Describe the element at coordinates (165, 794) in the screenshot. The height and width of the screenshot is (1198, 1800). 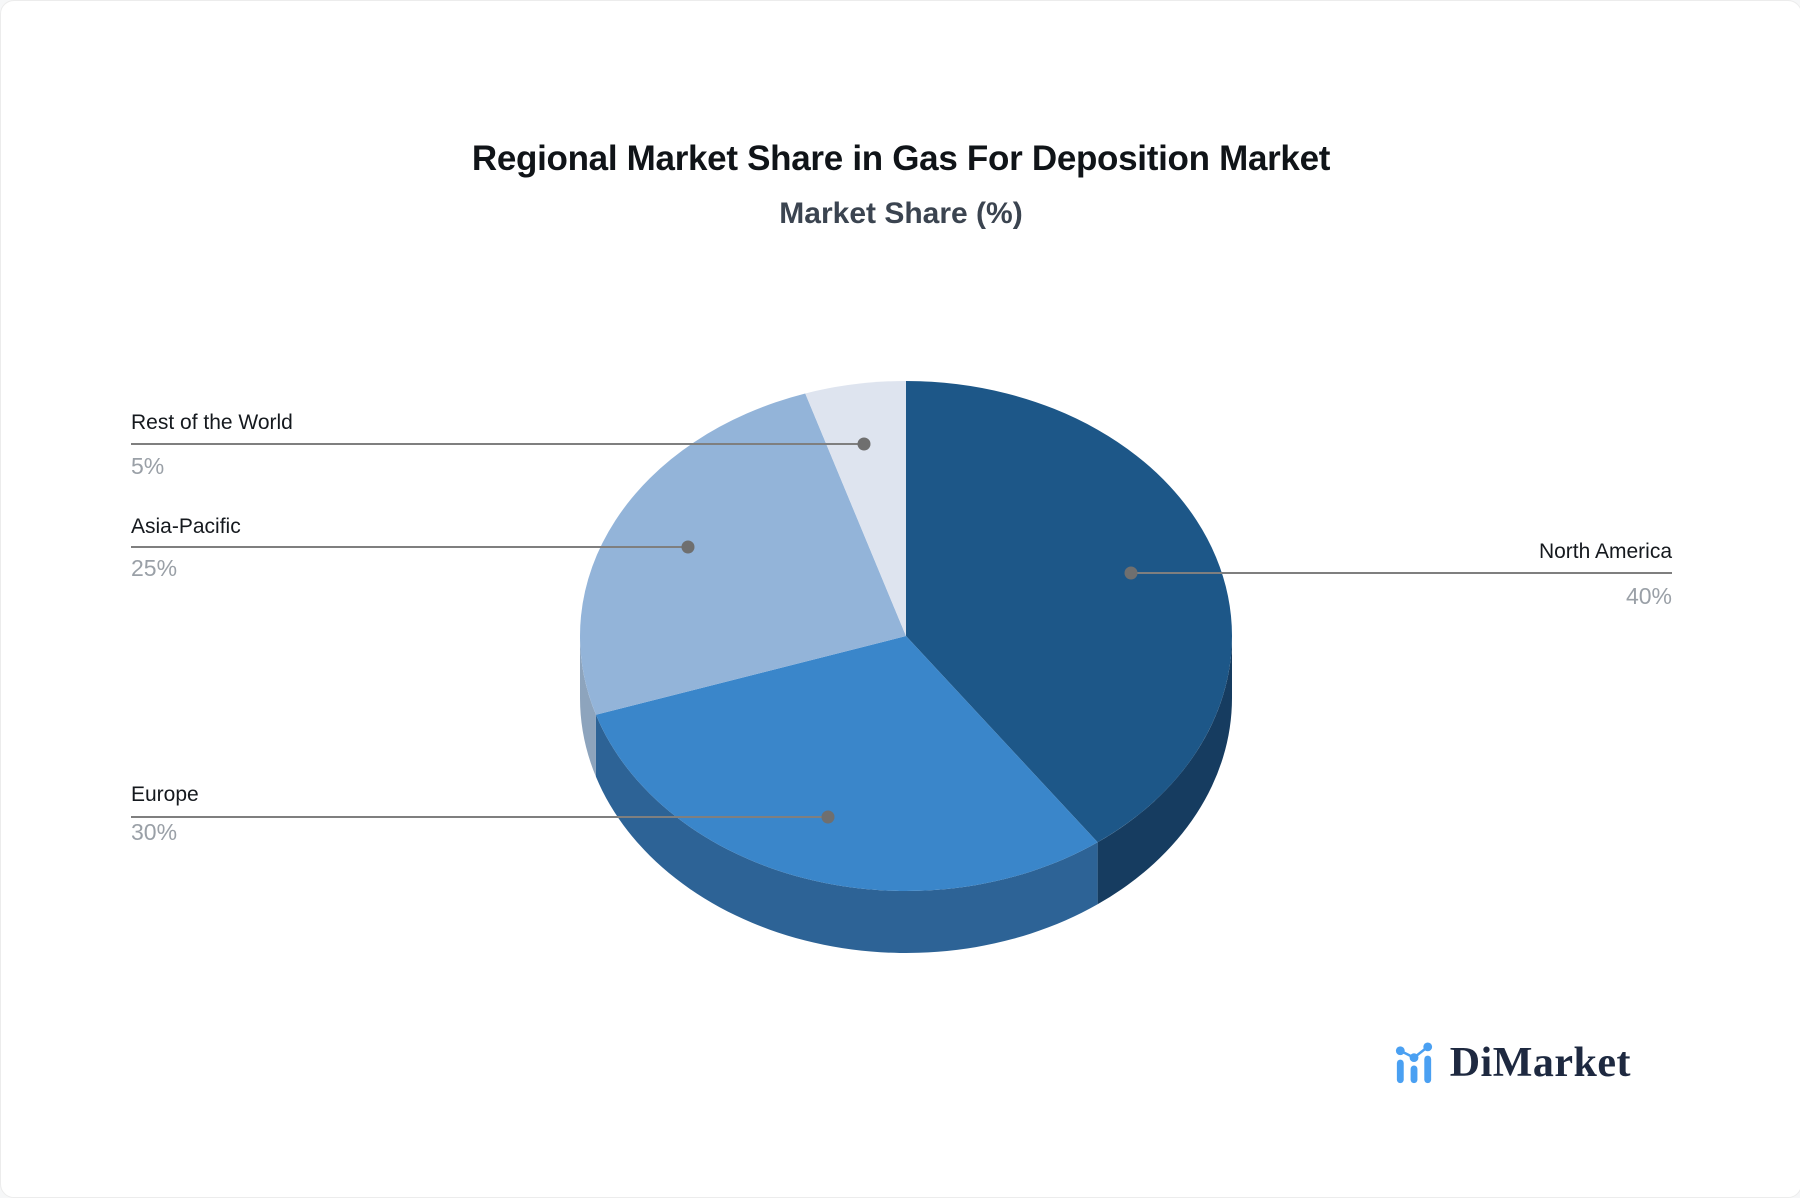
I see `callout-label-europe: Europe` at that location.